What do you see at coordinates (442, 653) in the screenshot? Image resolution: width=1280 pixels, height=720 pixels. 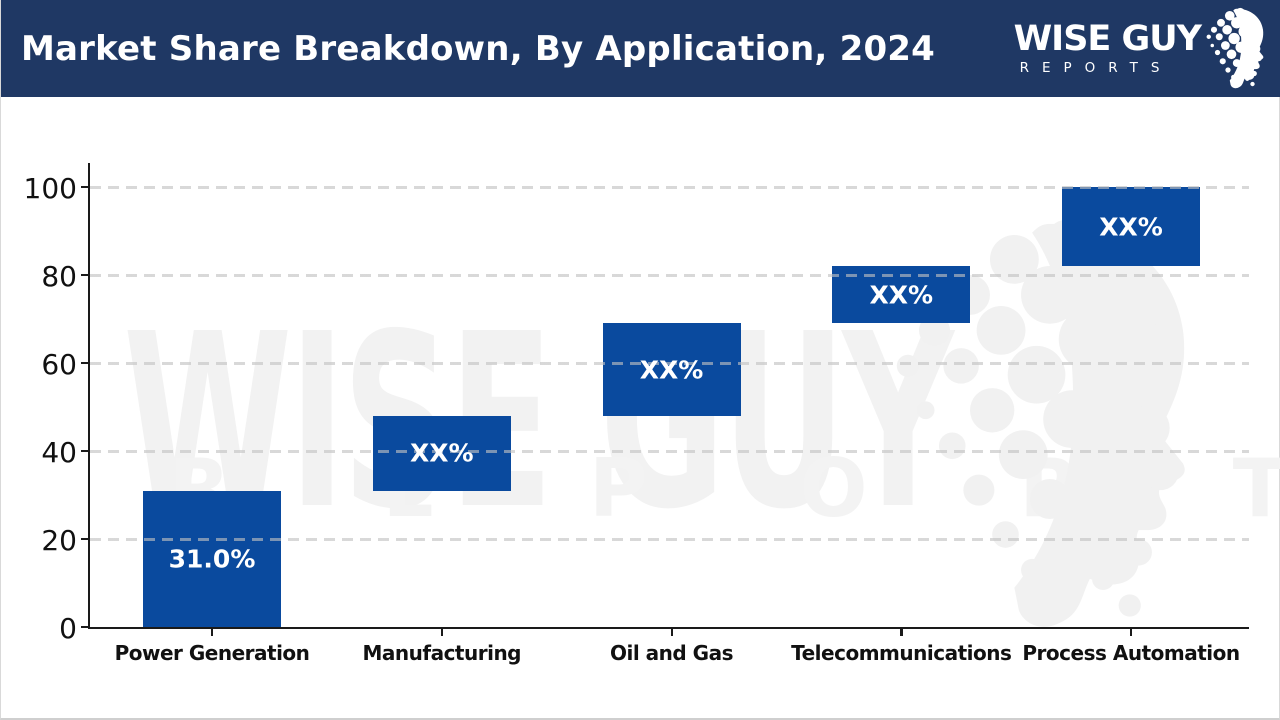 I see `x-category-label-manufacturing: Manufacturing` at bounding box center [442, 653].